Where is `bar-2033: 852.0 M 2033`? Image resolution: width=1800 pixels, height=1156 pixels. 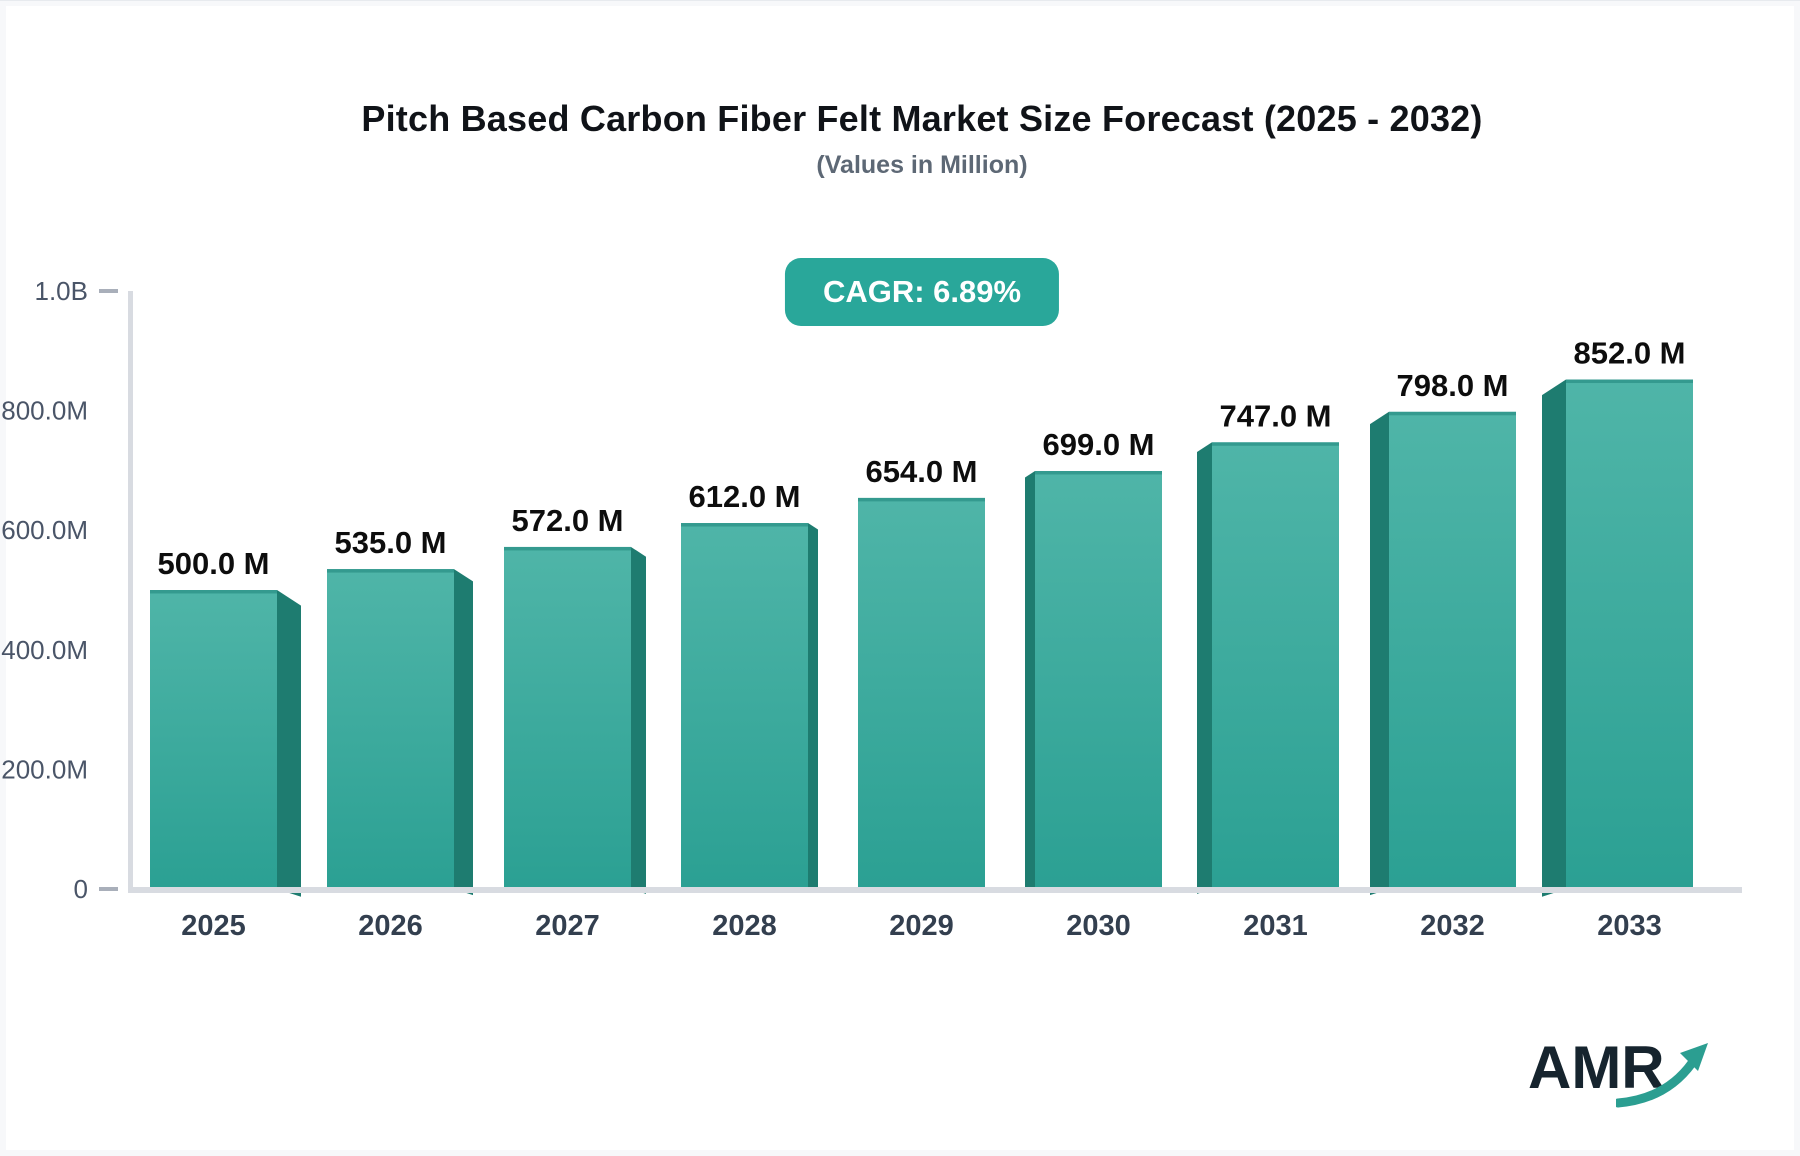 bar-2033: 852.0 M 2033 is located at coordinates (1617, 639).